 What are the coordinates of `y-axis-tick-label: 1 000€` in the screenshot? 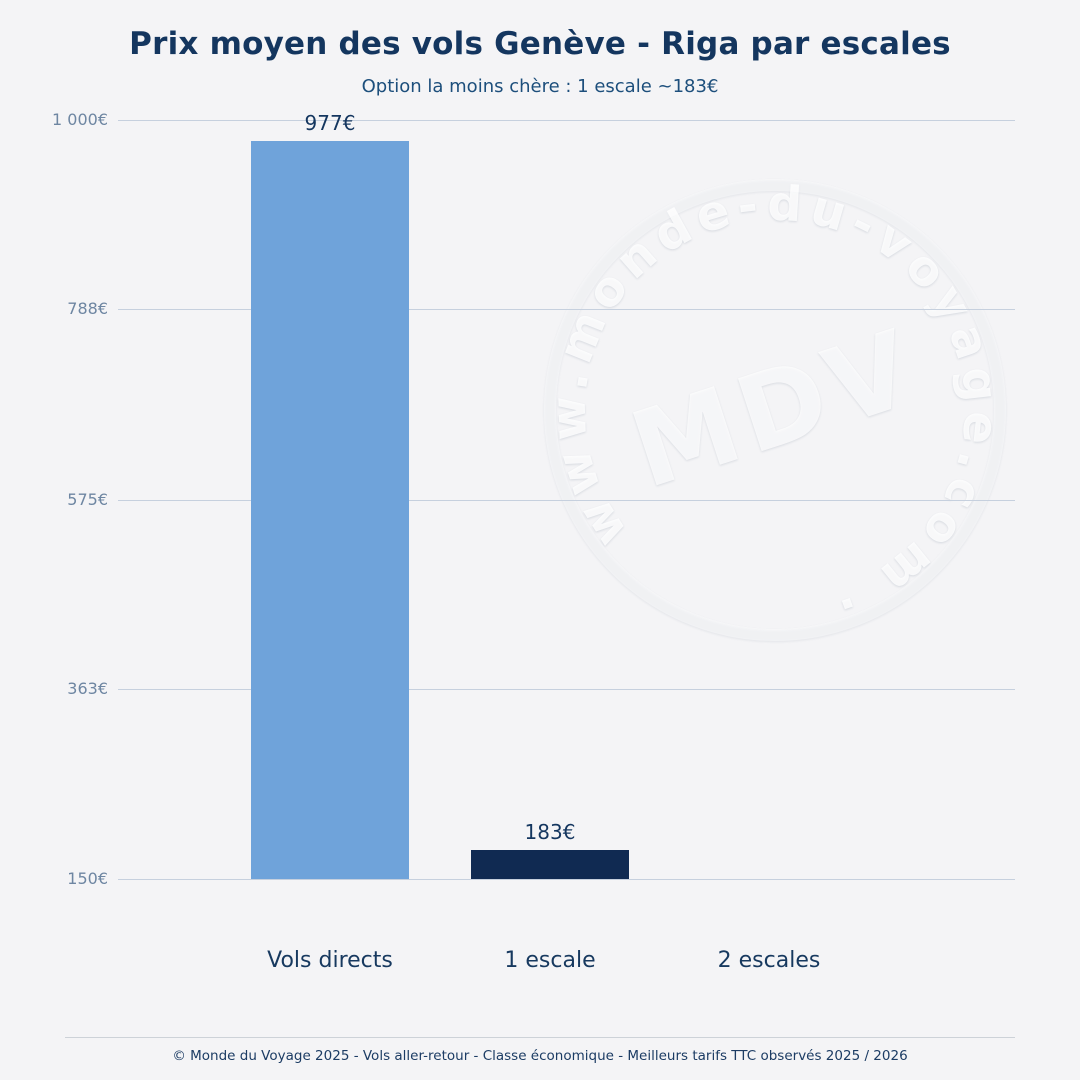 It's located at (80, 119).